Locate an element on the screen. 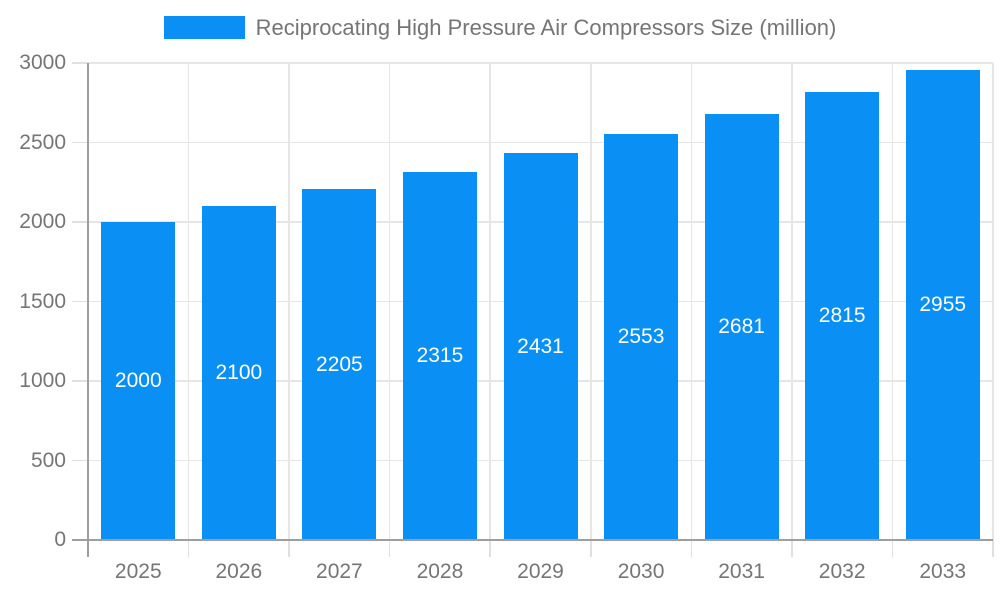 The image size is (1000, 600). bar-value-label: 2955 is located at coordinates (943, 305).